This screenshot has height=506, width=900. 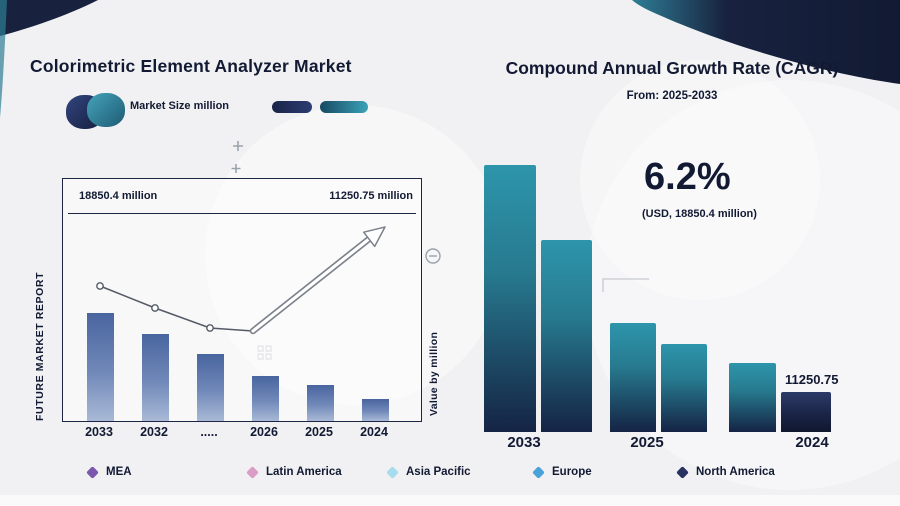 I want to click on left-edge-accent, so click(x=3, y=59).